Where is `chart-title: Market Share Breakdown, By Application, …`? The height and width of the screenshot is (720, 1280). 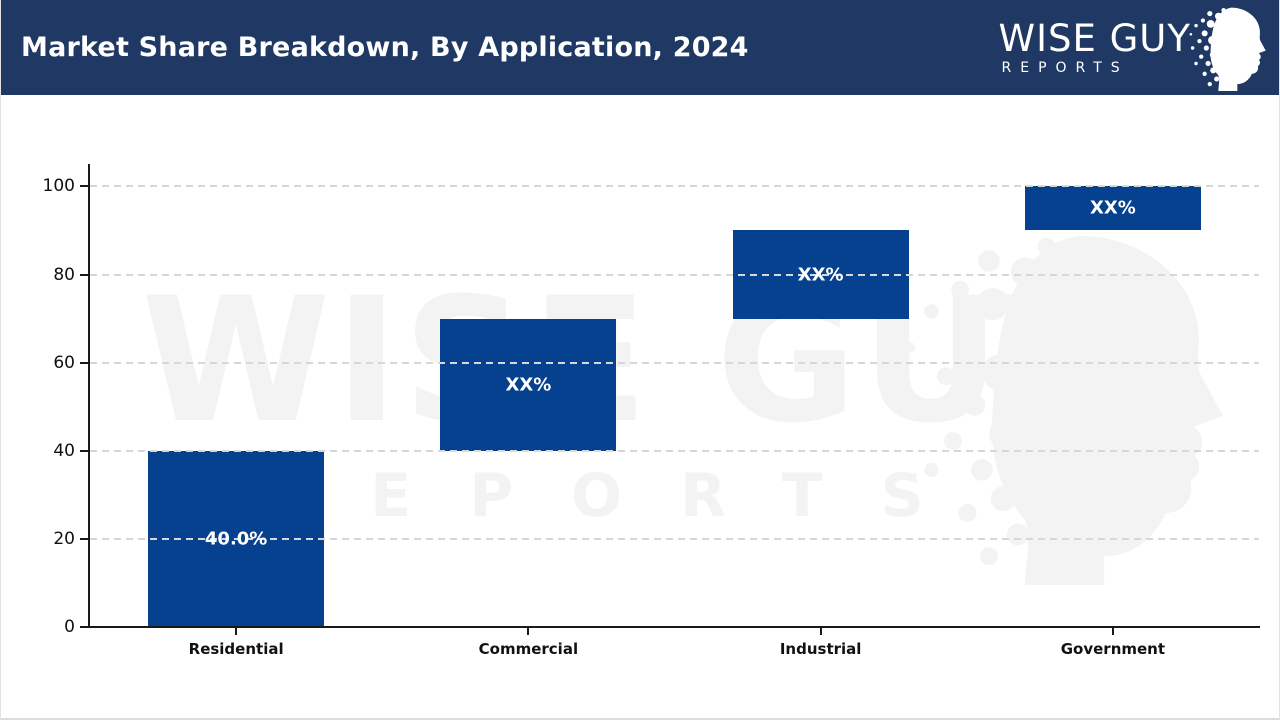 chart-title: Market Share Breakdown, By Application, … is located at coordinates (385, 47).